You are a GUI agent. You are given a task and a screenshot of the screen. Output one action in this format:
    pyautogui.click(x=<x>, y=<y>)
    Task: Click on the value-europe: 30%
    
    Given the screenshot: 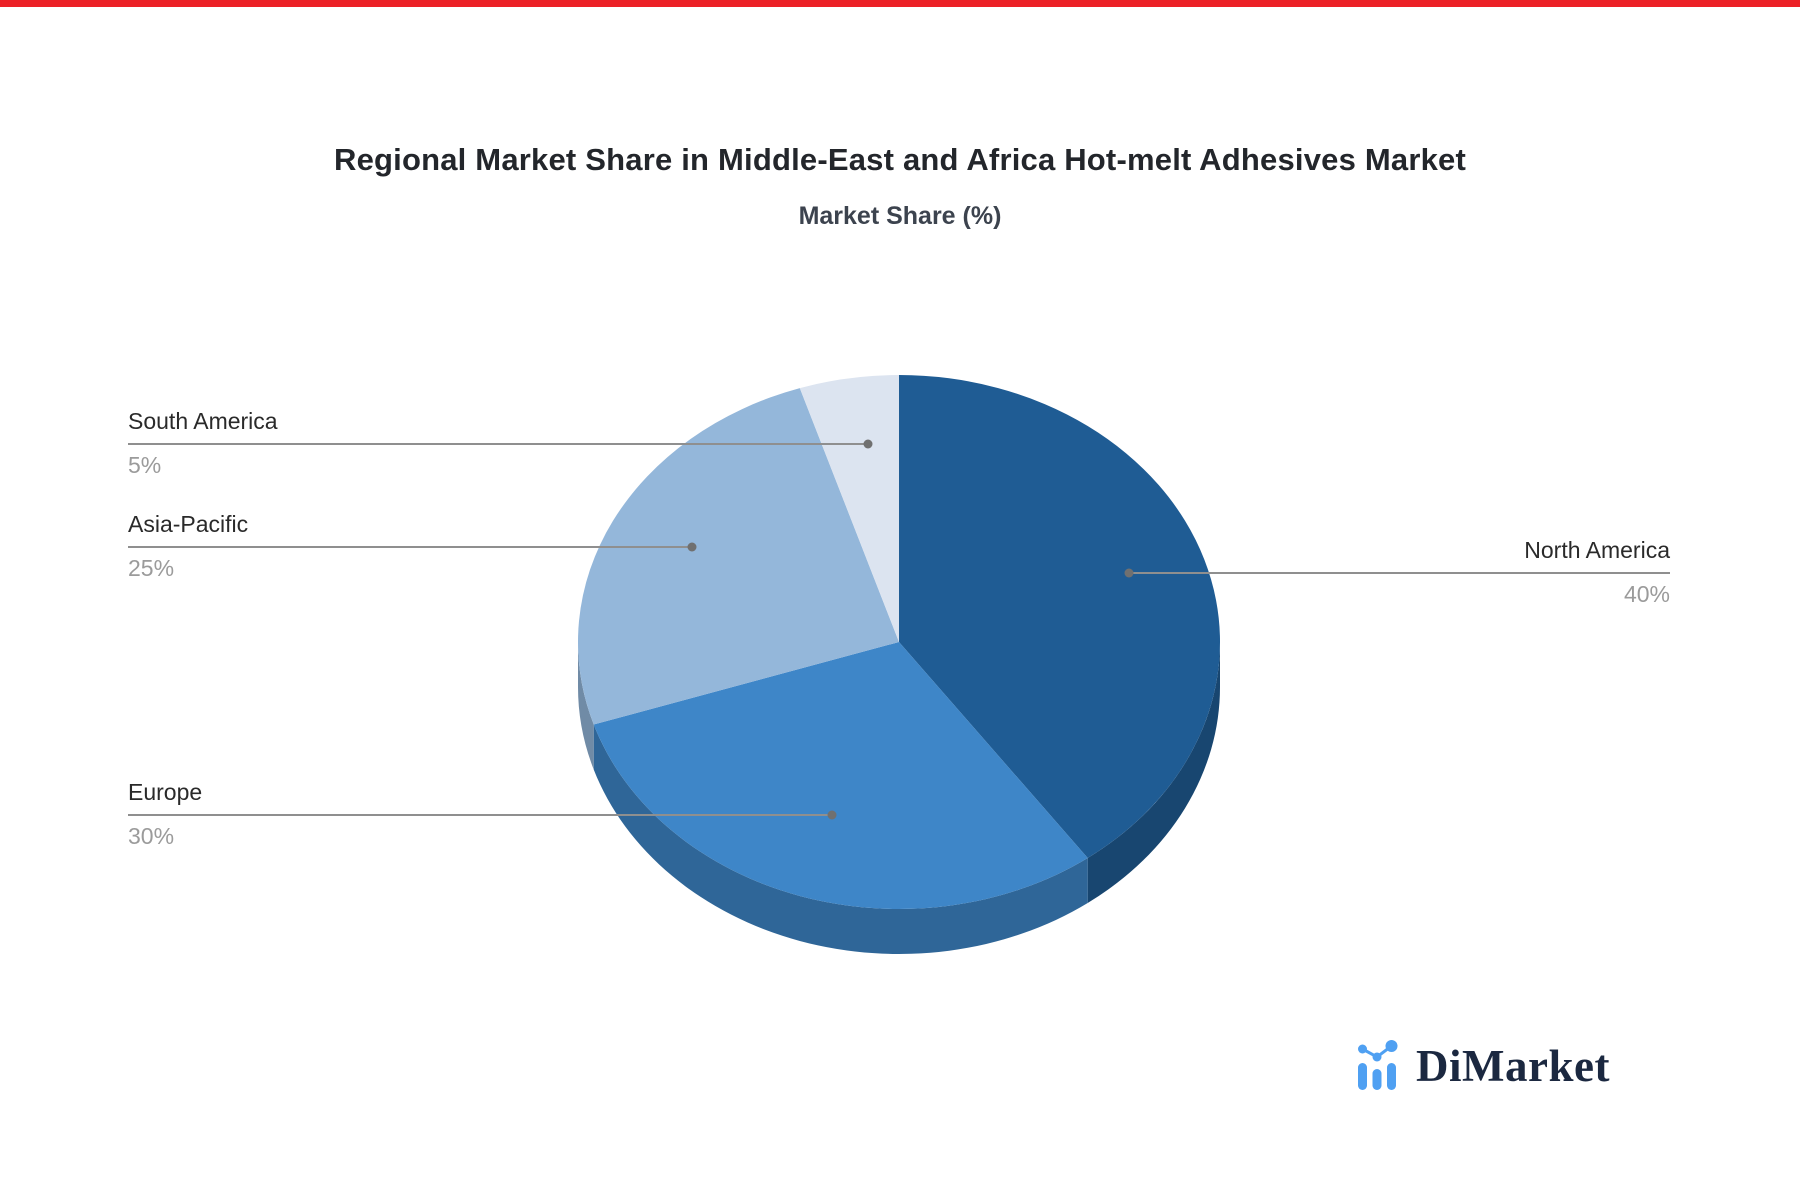 What is the action you would take?
    pyautogui.click(x=151, y=836)
    